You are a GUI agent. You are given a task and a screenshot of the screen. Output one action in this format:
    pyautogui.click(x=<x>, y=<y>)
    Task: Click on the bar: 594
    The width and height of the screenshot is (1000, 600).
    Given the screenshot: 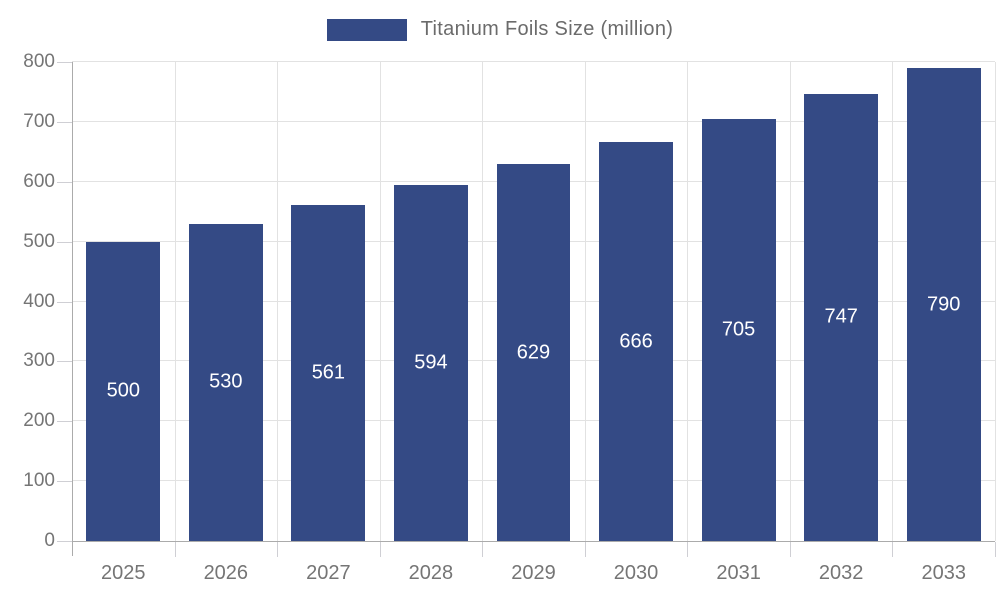 What is the action you would take?
    pyautogui.click(x=431, y=363)
    